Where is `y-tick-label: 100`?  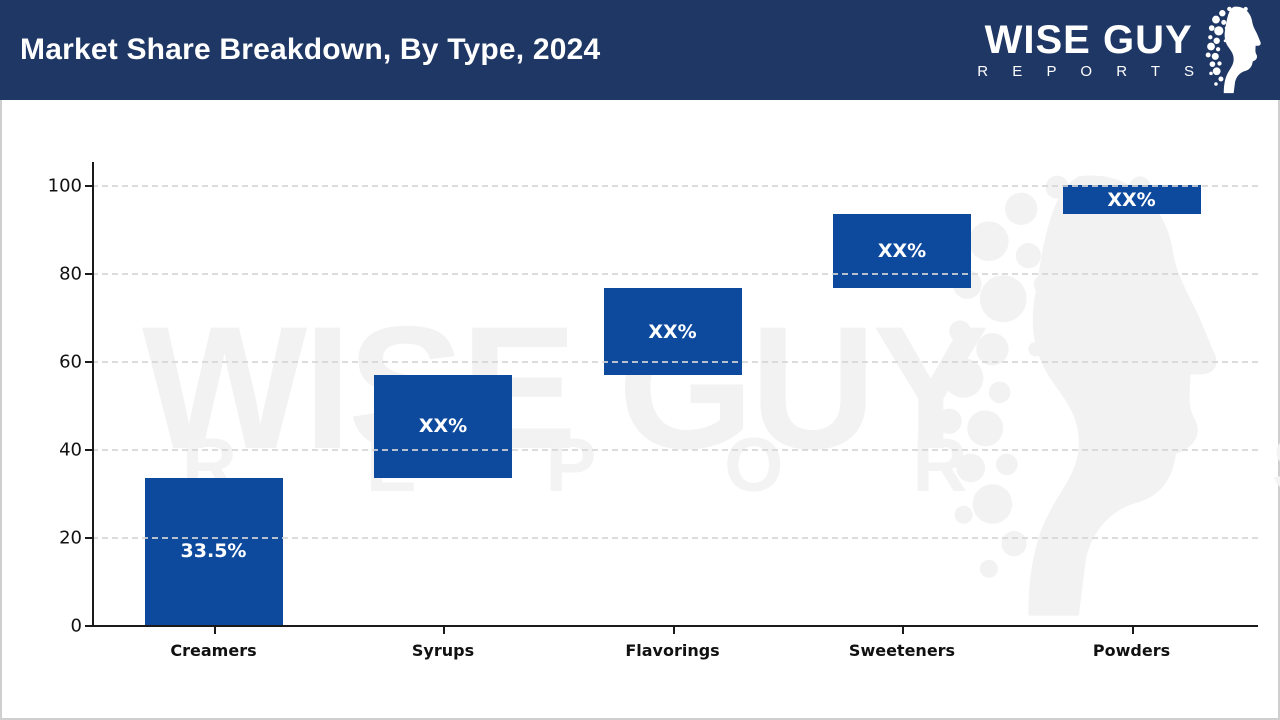 y-tick-label: 100 is located at coordinates (64, 186).